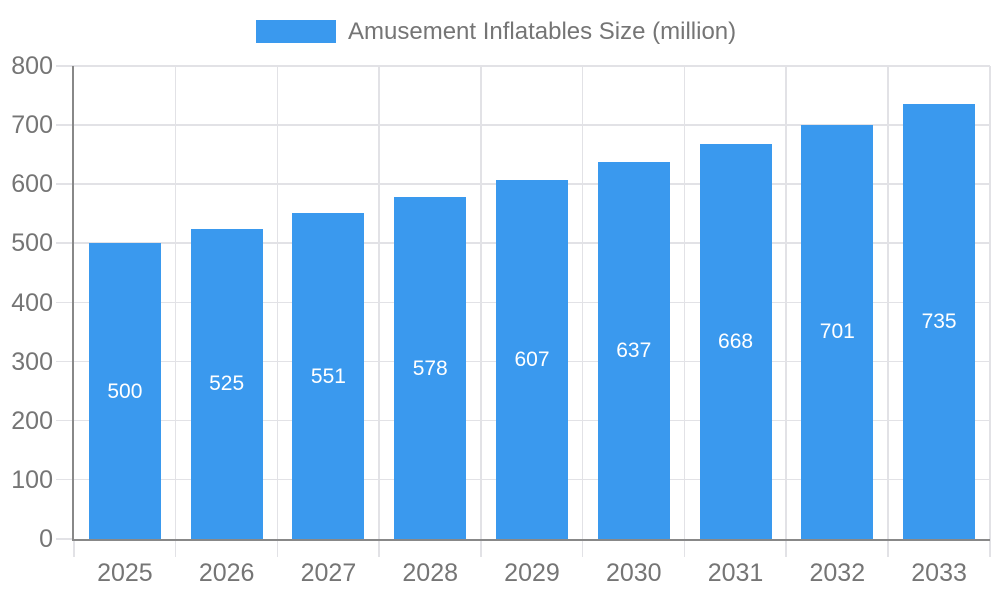  Describe the element at coordinates (73, 303) in the screenshot. I see `y-axis-line` at that location.